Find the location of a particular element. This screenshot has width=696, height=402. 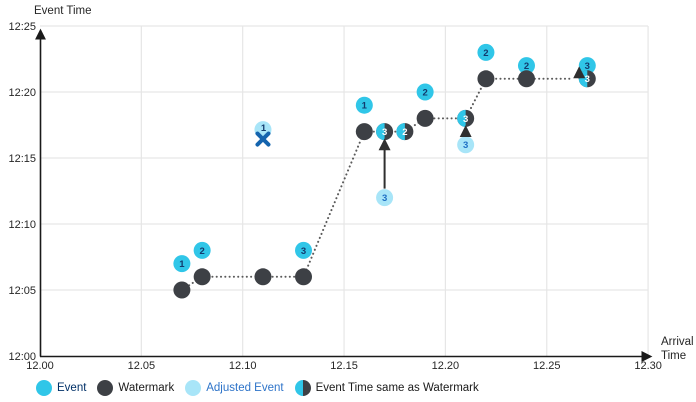

x-tick-label: 12.25 is located at coordinates (547, 366).